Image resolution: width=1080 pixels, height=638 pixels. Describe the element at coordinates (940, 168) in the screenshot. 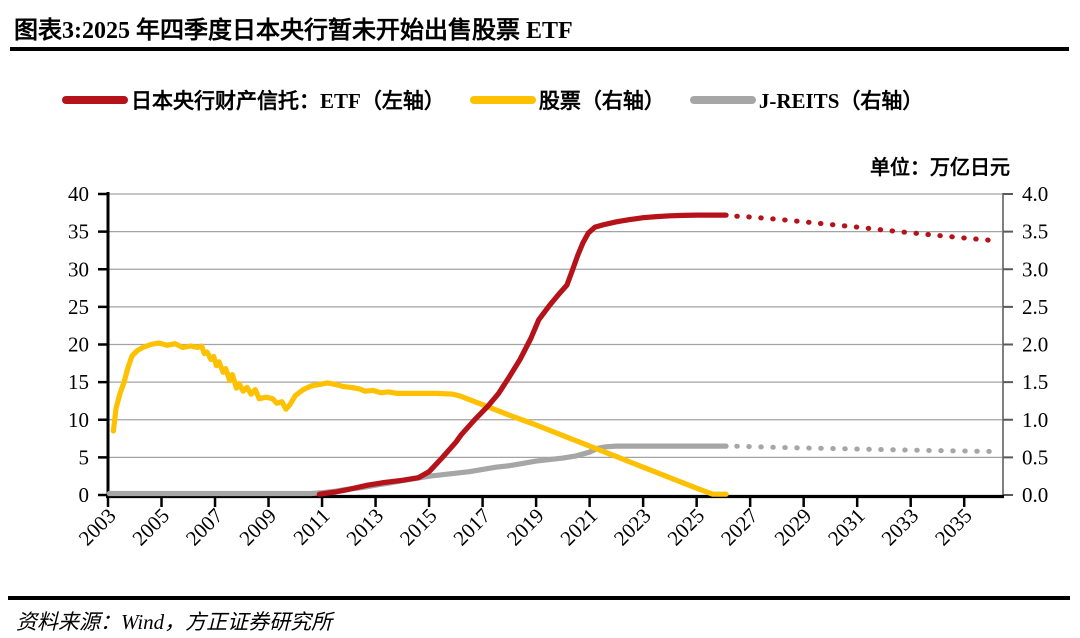

I see `unit-label: 单位：万亿日元` at that location.